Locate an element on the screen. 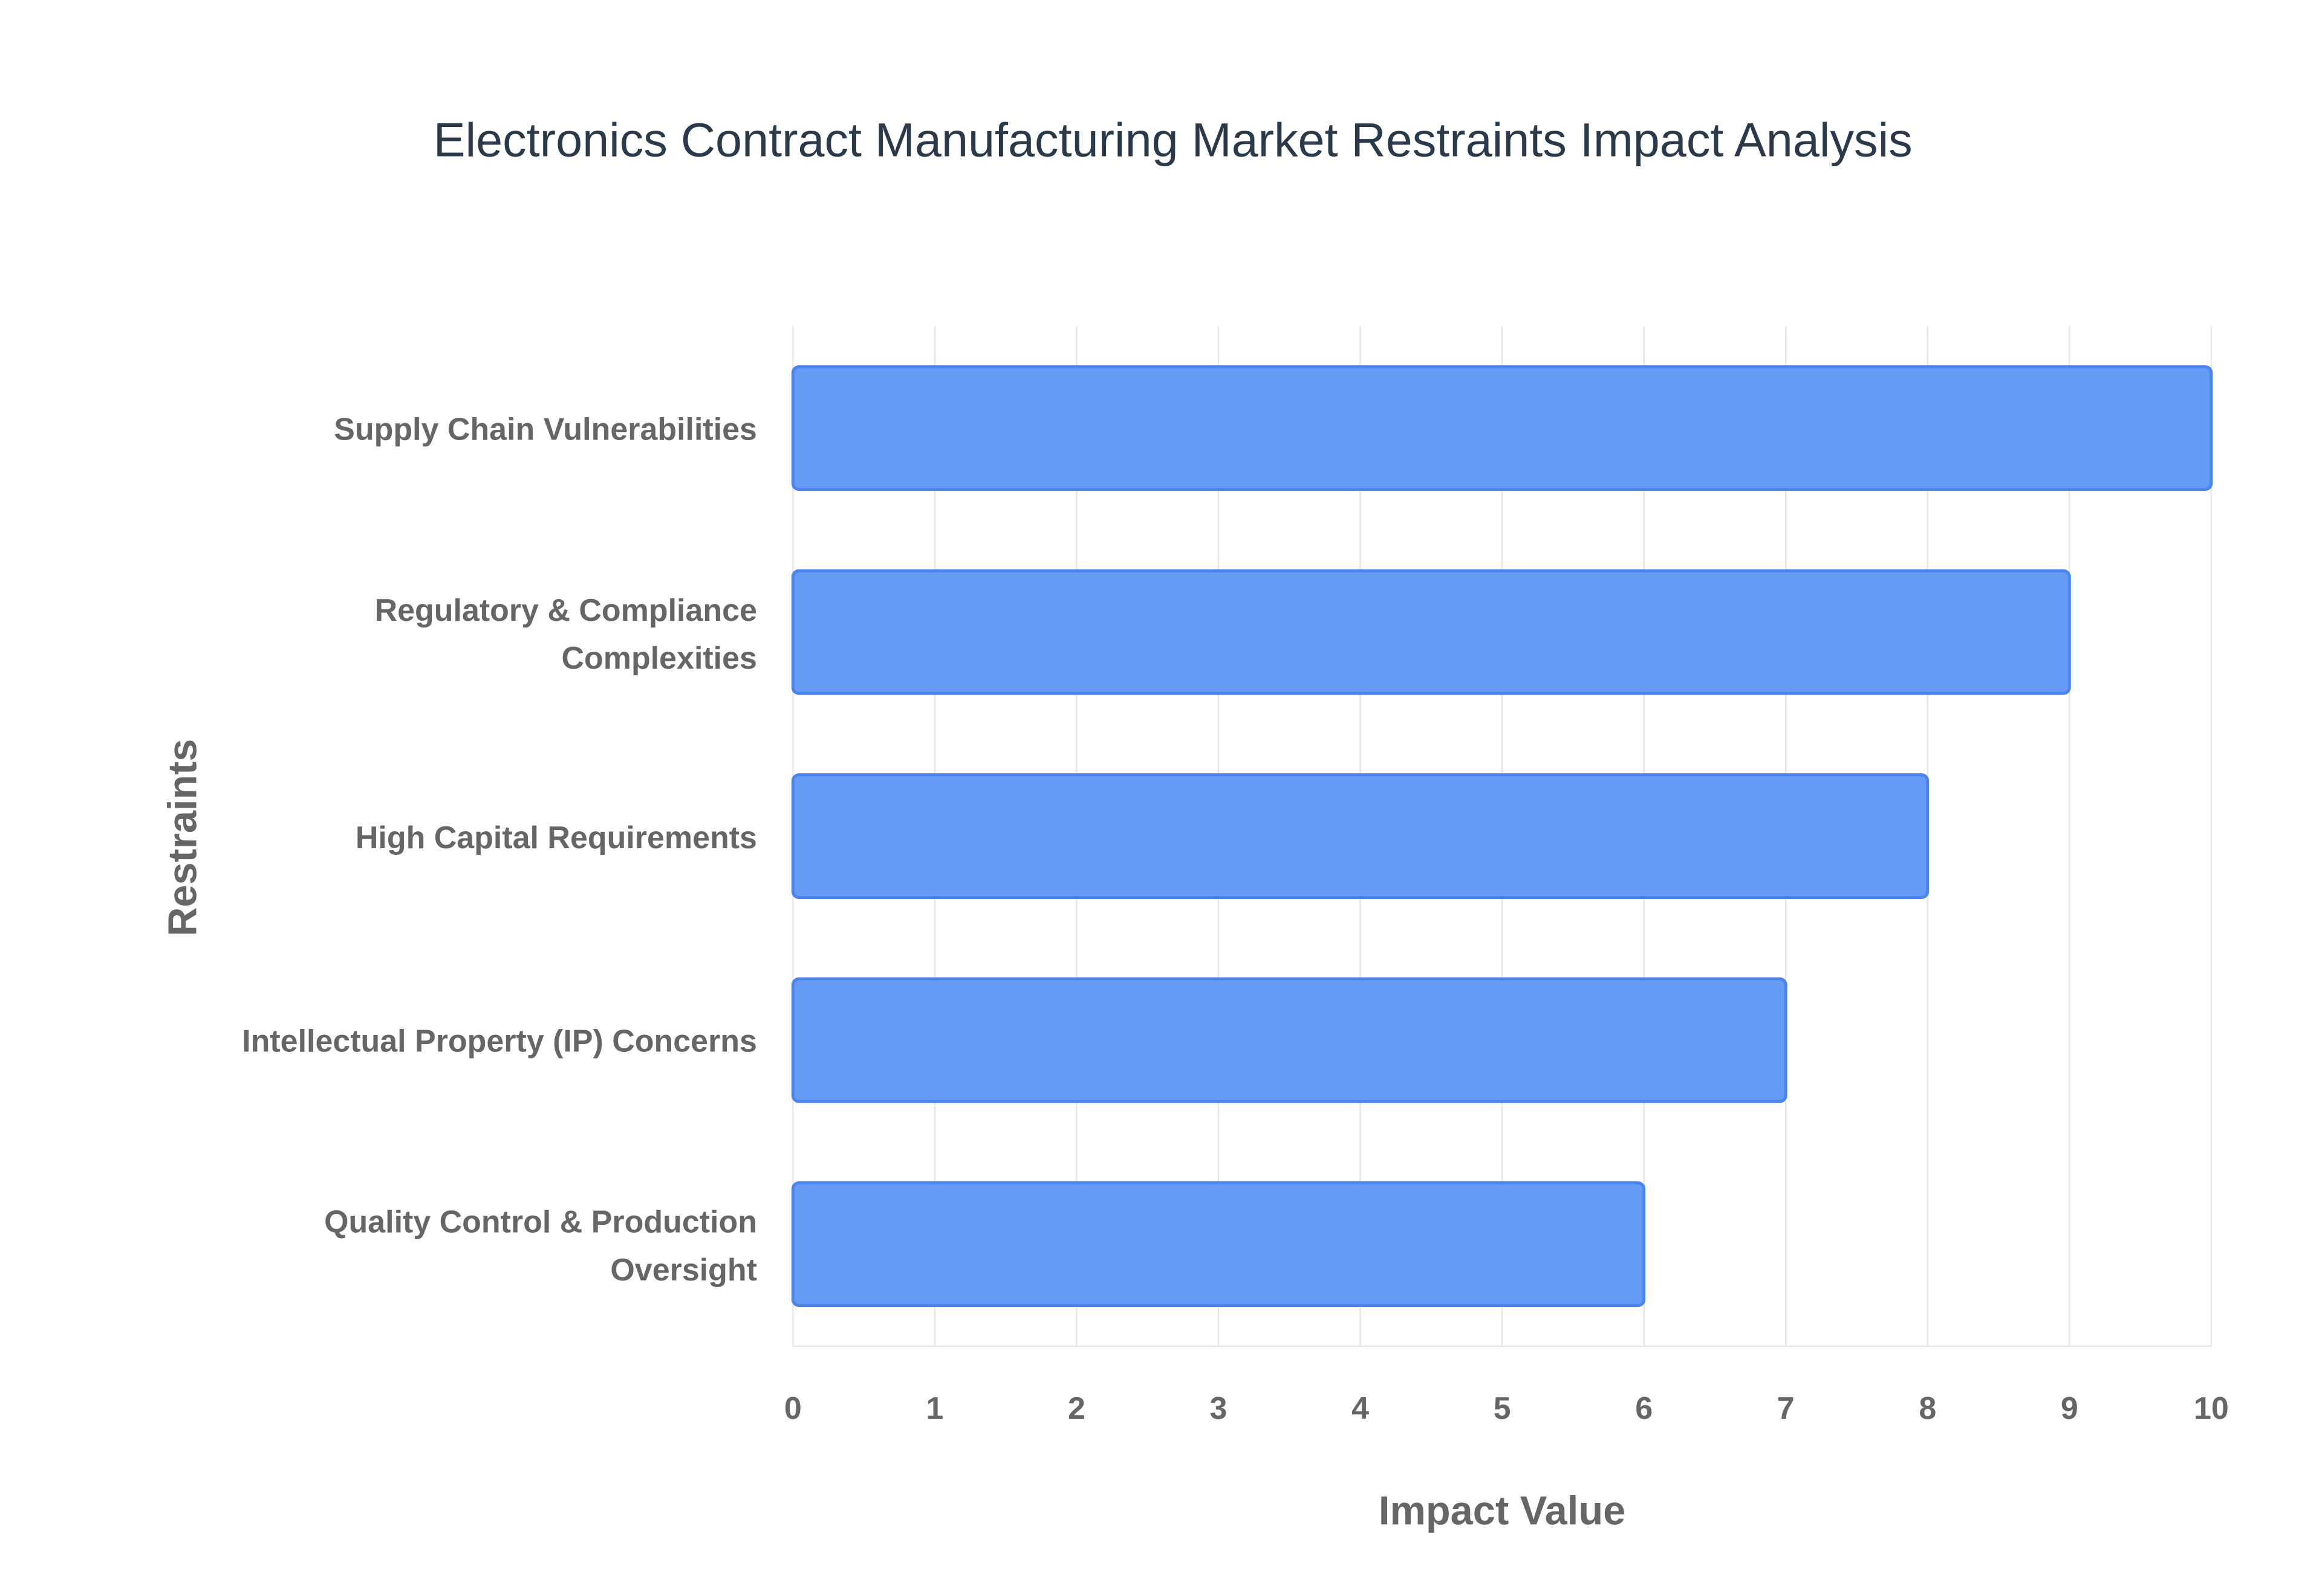  x-tick-label: 9 is located at coordinates (2069, 1408).